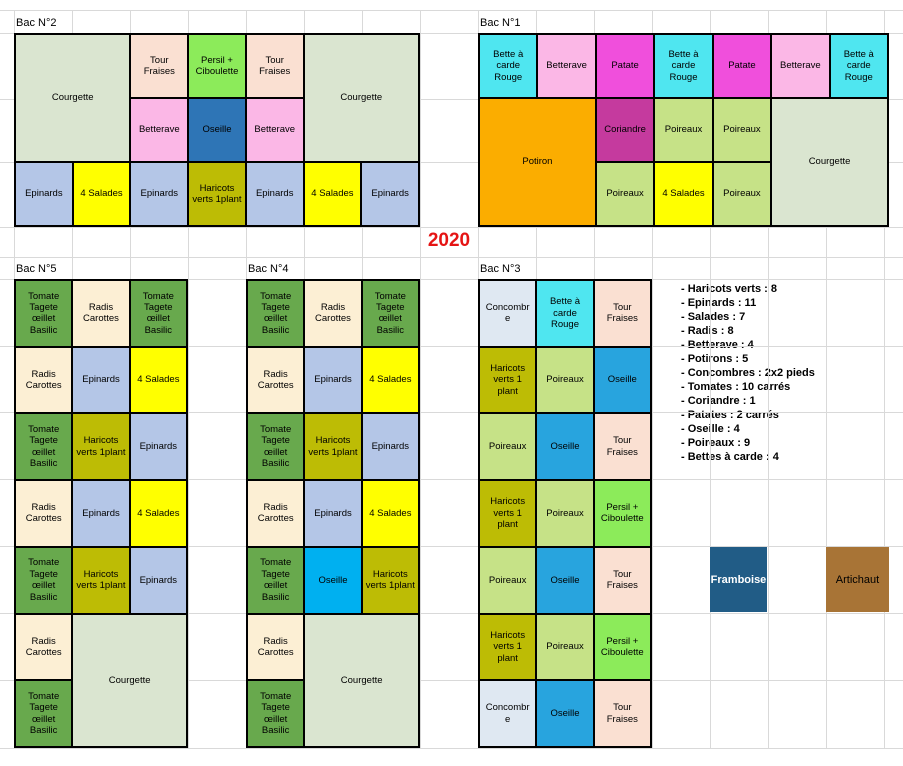 This screenshot has width=903, height=766. What do you see at coordinates (217, 130) in the screenshot?
I see `garden-cell-oseille_fonce: Oseille` at bounding box center [217, 130].